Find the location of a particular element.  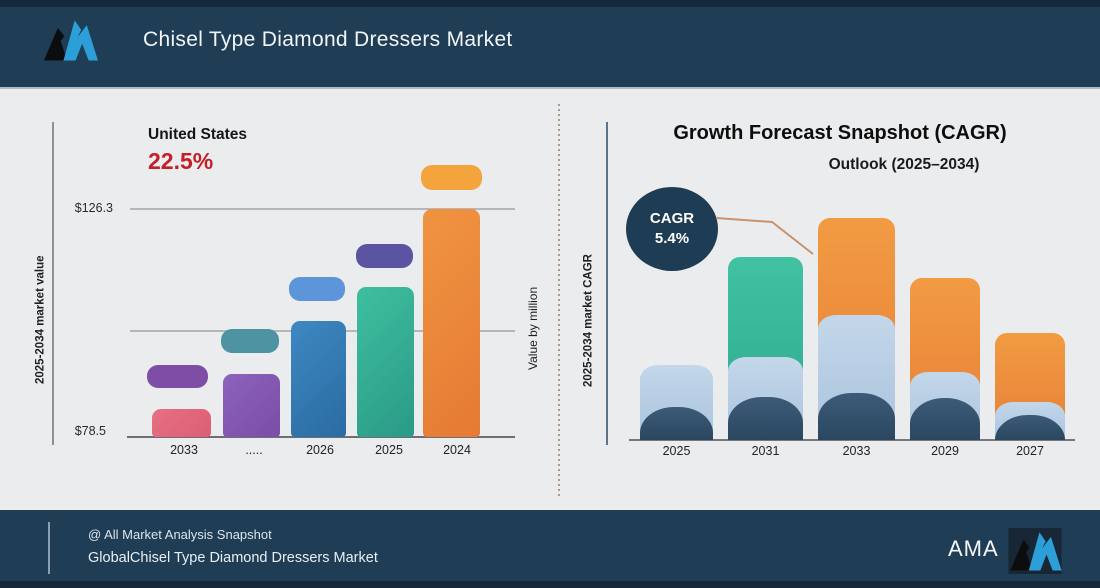

bar-cap-2024 is located at coordinates (451, 177).